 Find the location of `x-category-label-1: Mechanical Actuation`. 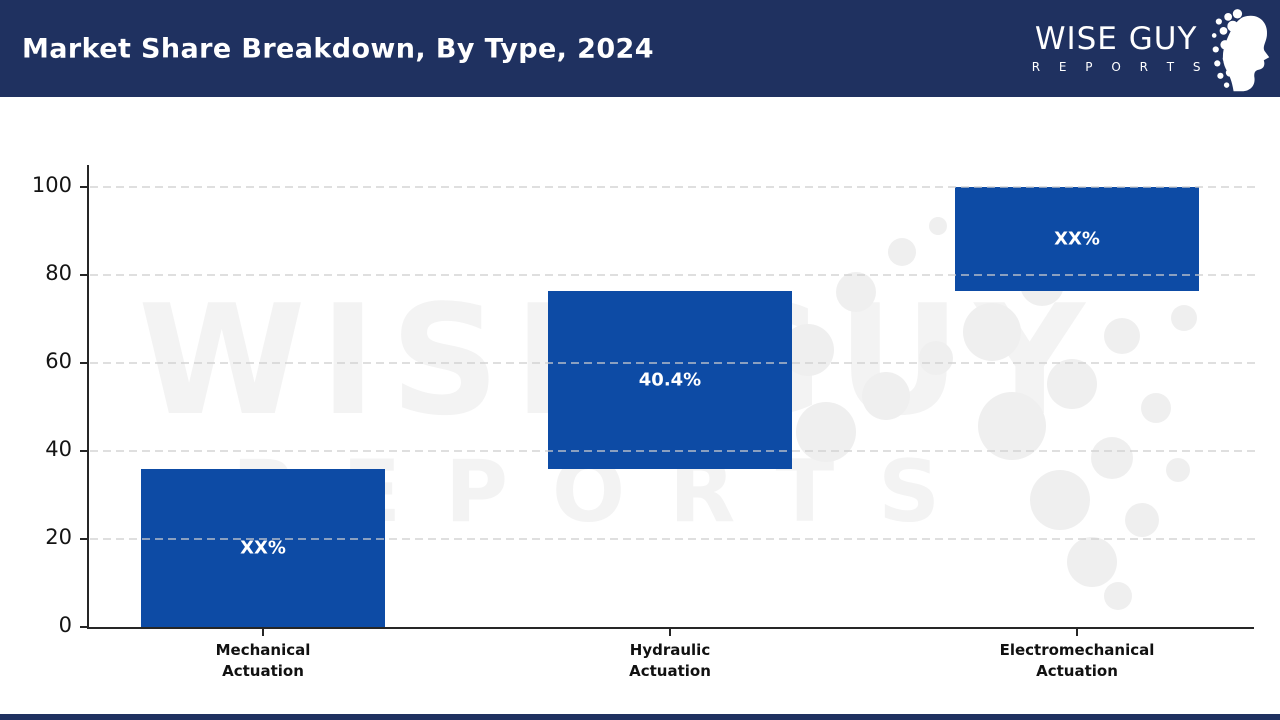

x-category-label-1: Mechanical Actuation is located at coordinates (263, 661).